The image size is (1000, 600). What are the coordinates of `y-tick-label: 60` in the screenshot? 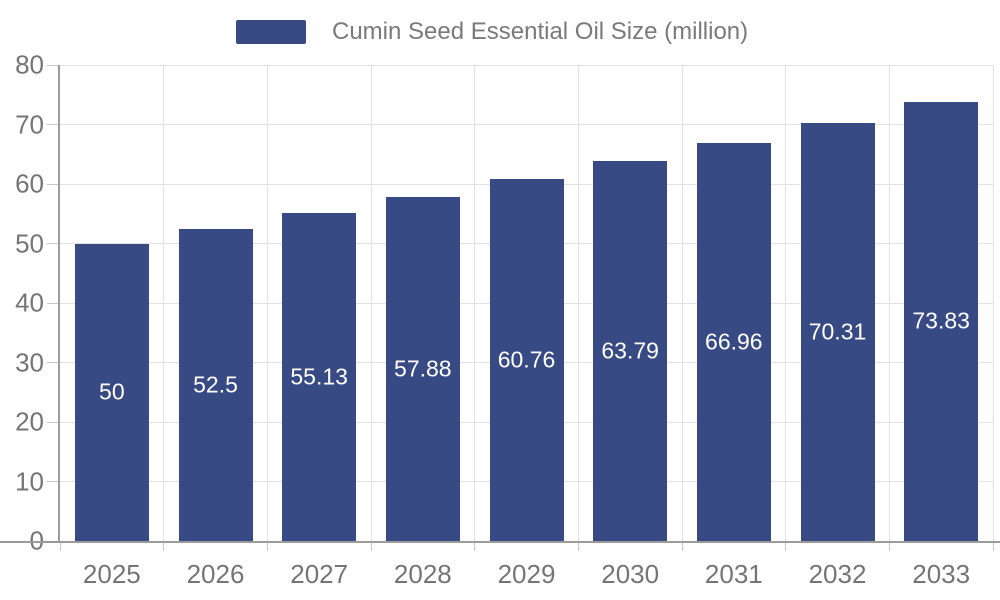 It's located at (29, 183).